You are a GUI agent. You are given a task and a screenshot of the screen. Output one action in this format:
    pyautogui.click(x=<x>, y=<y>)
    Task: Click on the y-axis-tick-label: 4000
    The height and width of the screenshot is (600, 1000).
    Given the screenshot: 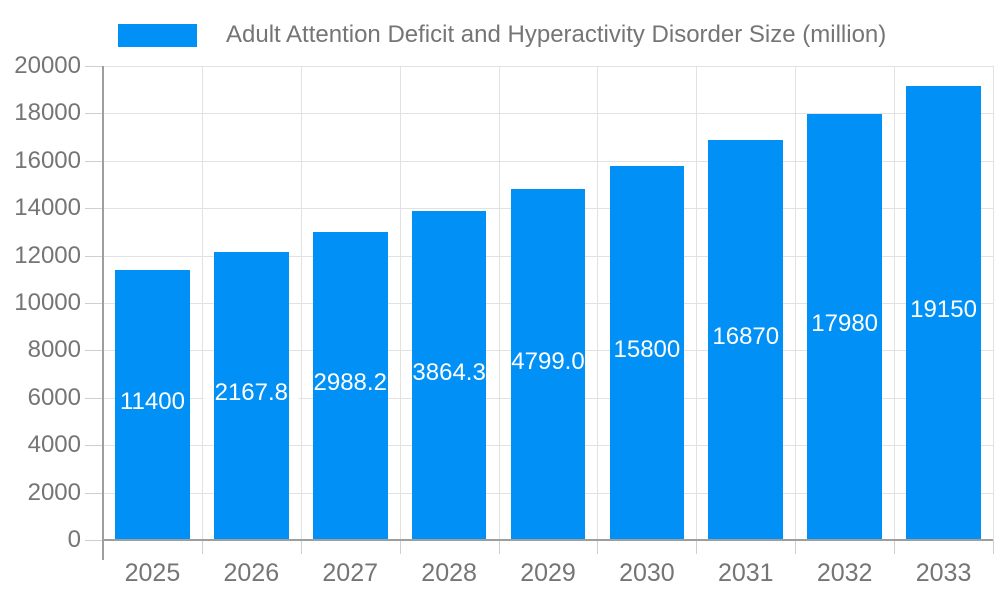 What is the action you would take?
    pyautogui.click(x=54, y=445)
    